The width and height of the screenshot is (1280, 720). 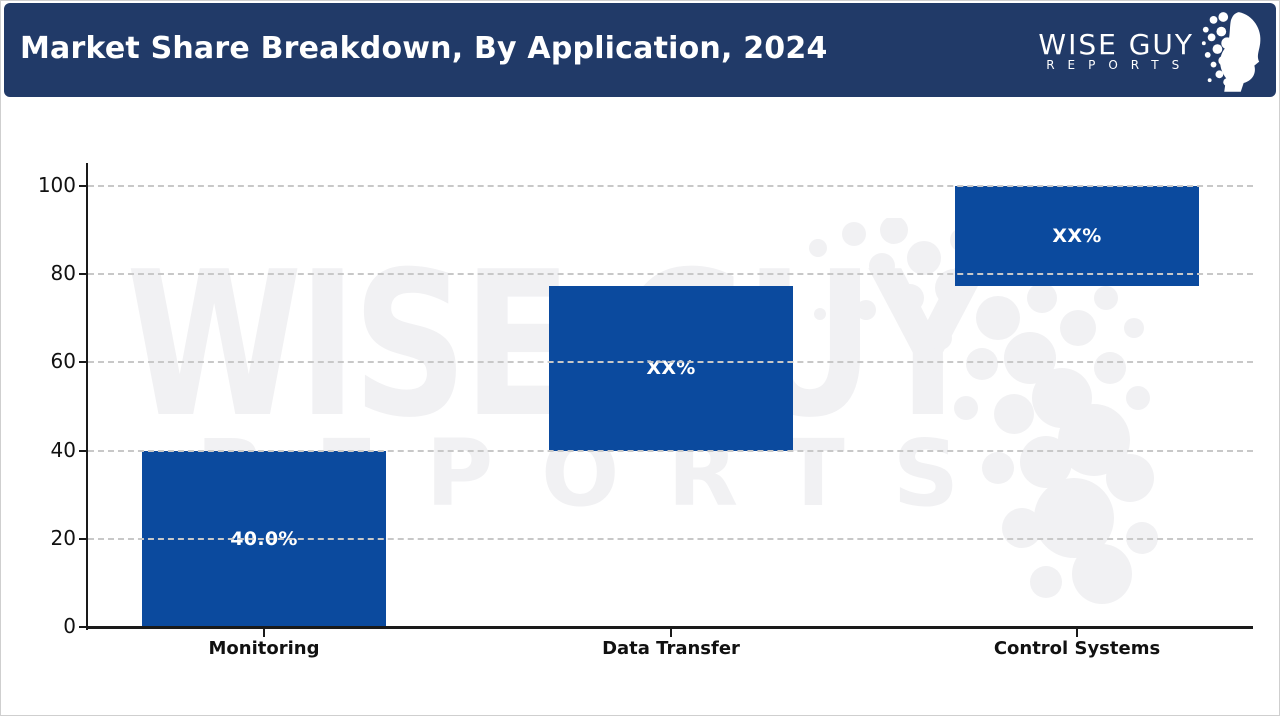 I want to click on x-axis, so click(x=669, y=627).